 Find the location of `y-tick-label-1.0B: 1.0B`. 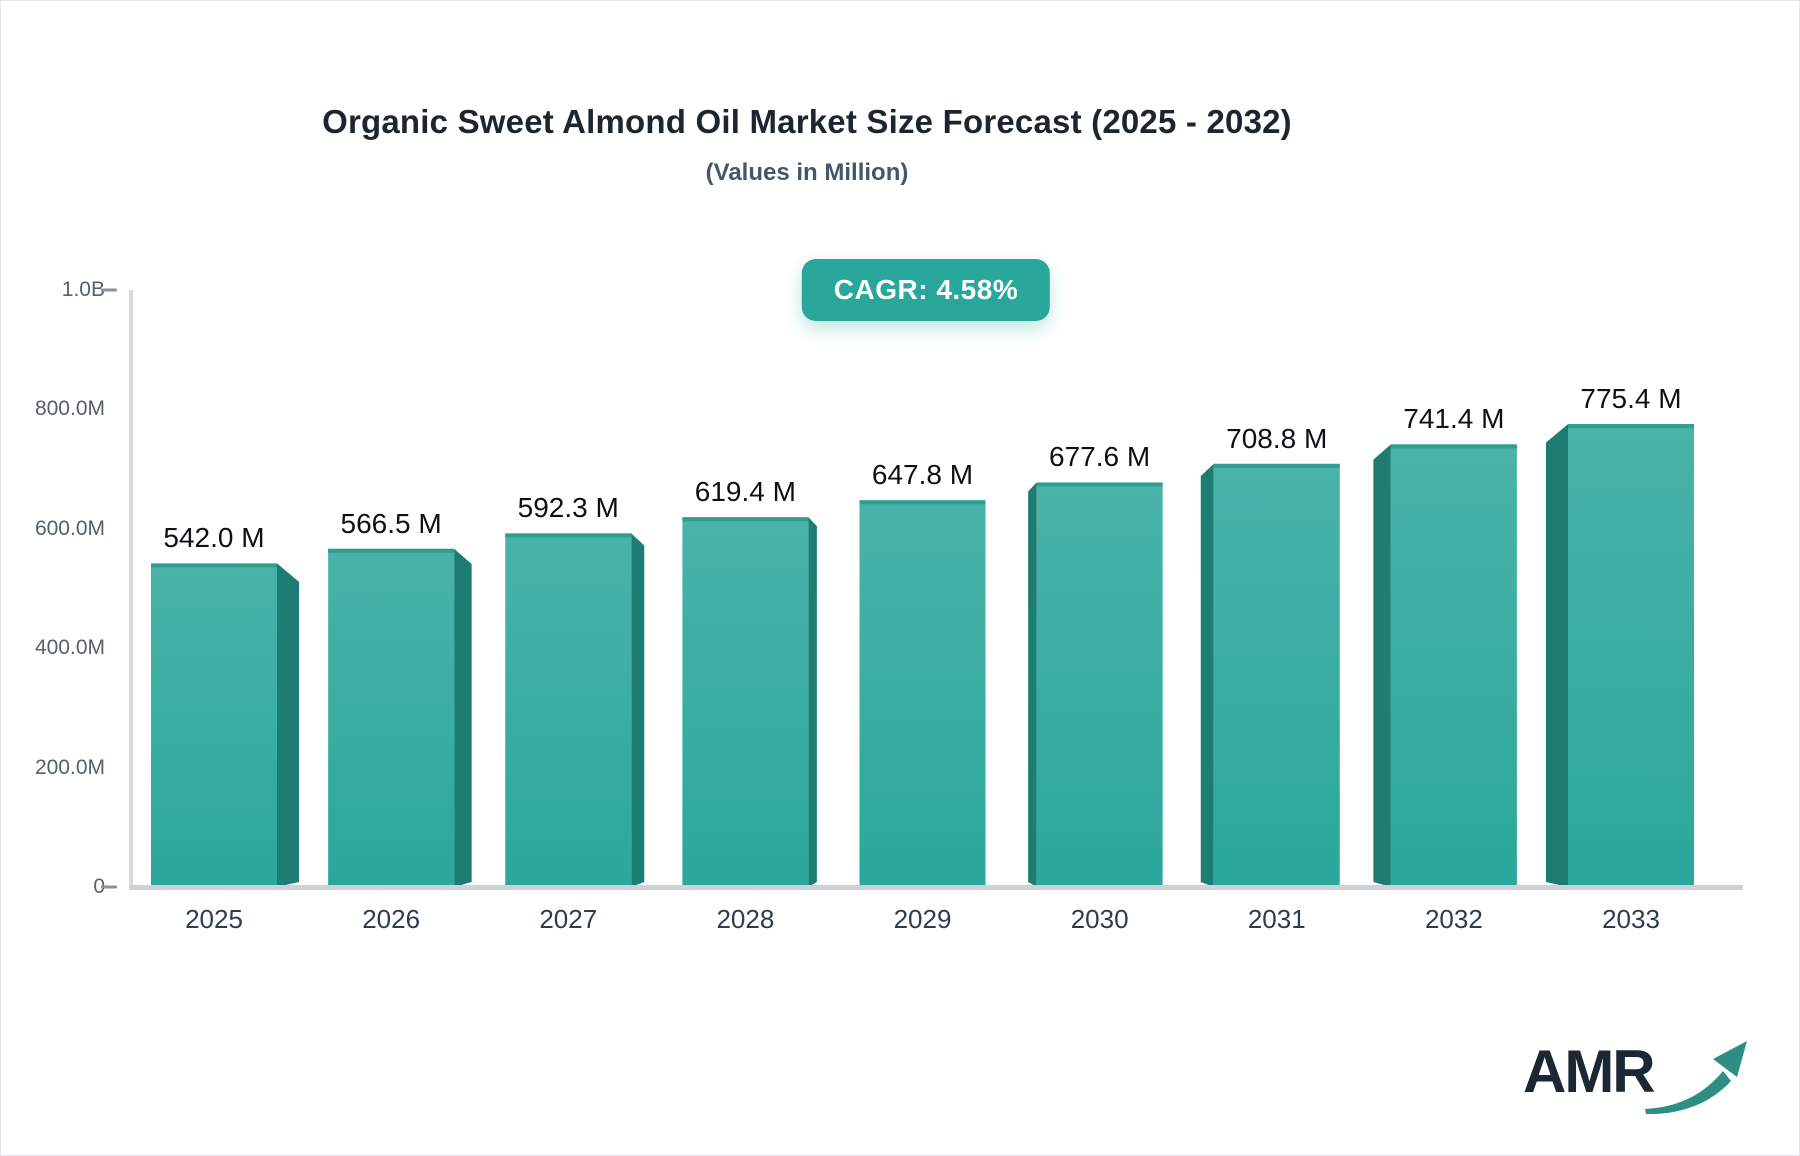

y-tick-label-1.0B: 1.0B is located at coordinates (83, 289).